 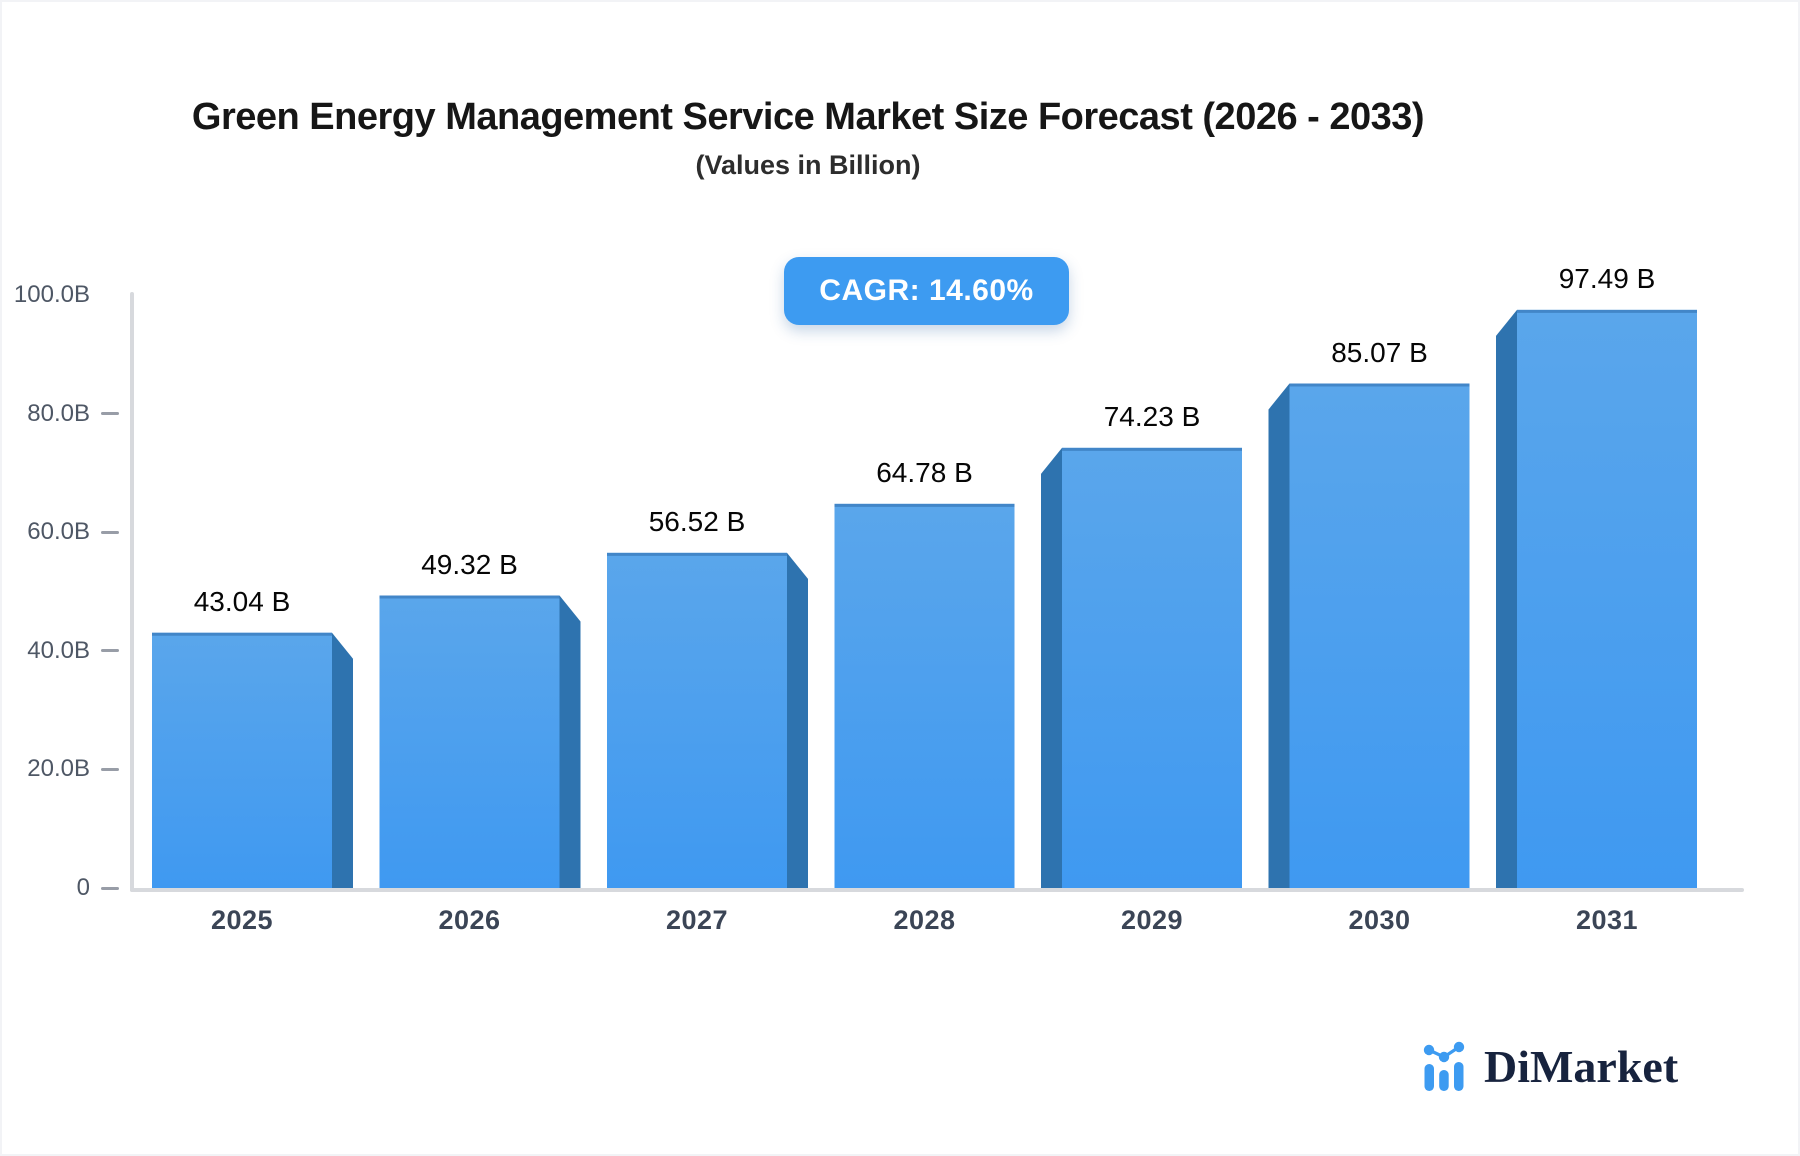 I want to click on bar-2029, so click(x=1141, y=667).